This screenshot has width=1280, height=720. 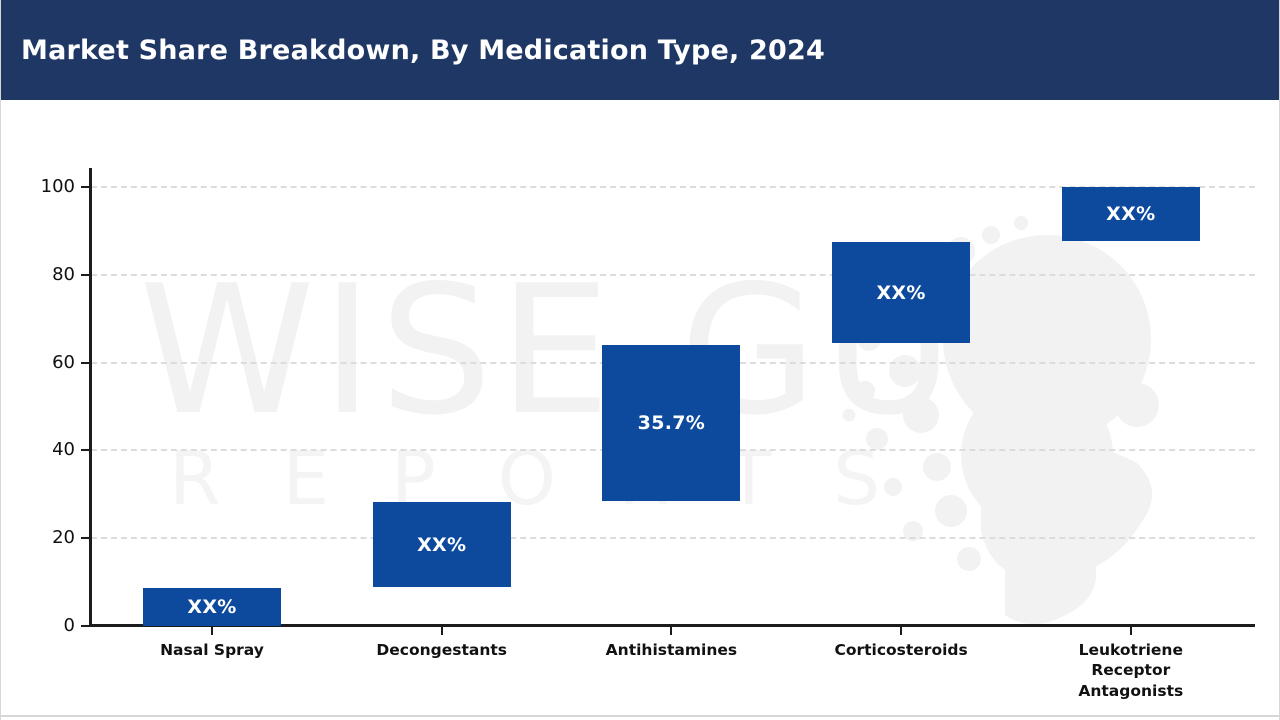 What do you see at coordinates (441, 650) in the screenshot?
I see `x-category-label: Decongestants` at bounding box center [441, 650].